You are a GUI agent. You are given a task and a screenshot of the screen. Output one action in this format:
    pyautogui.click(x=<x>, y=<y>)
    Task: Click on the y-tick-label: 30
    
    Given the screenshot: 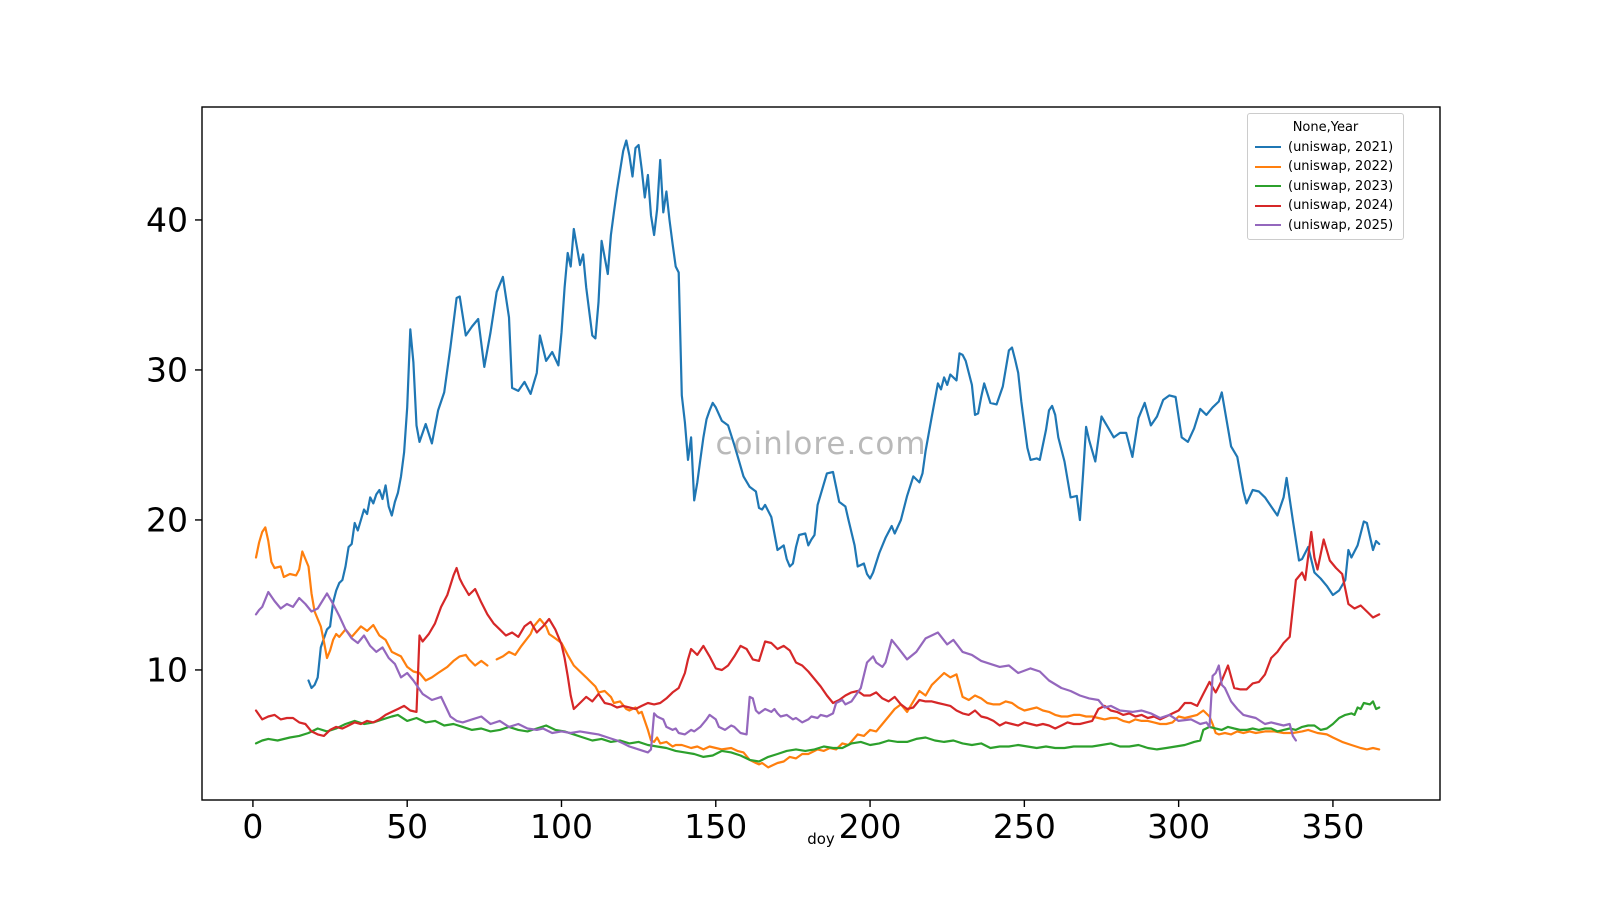 What is the action you would take?
    pyautogui.click(x=167, y=369)
    